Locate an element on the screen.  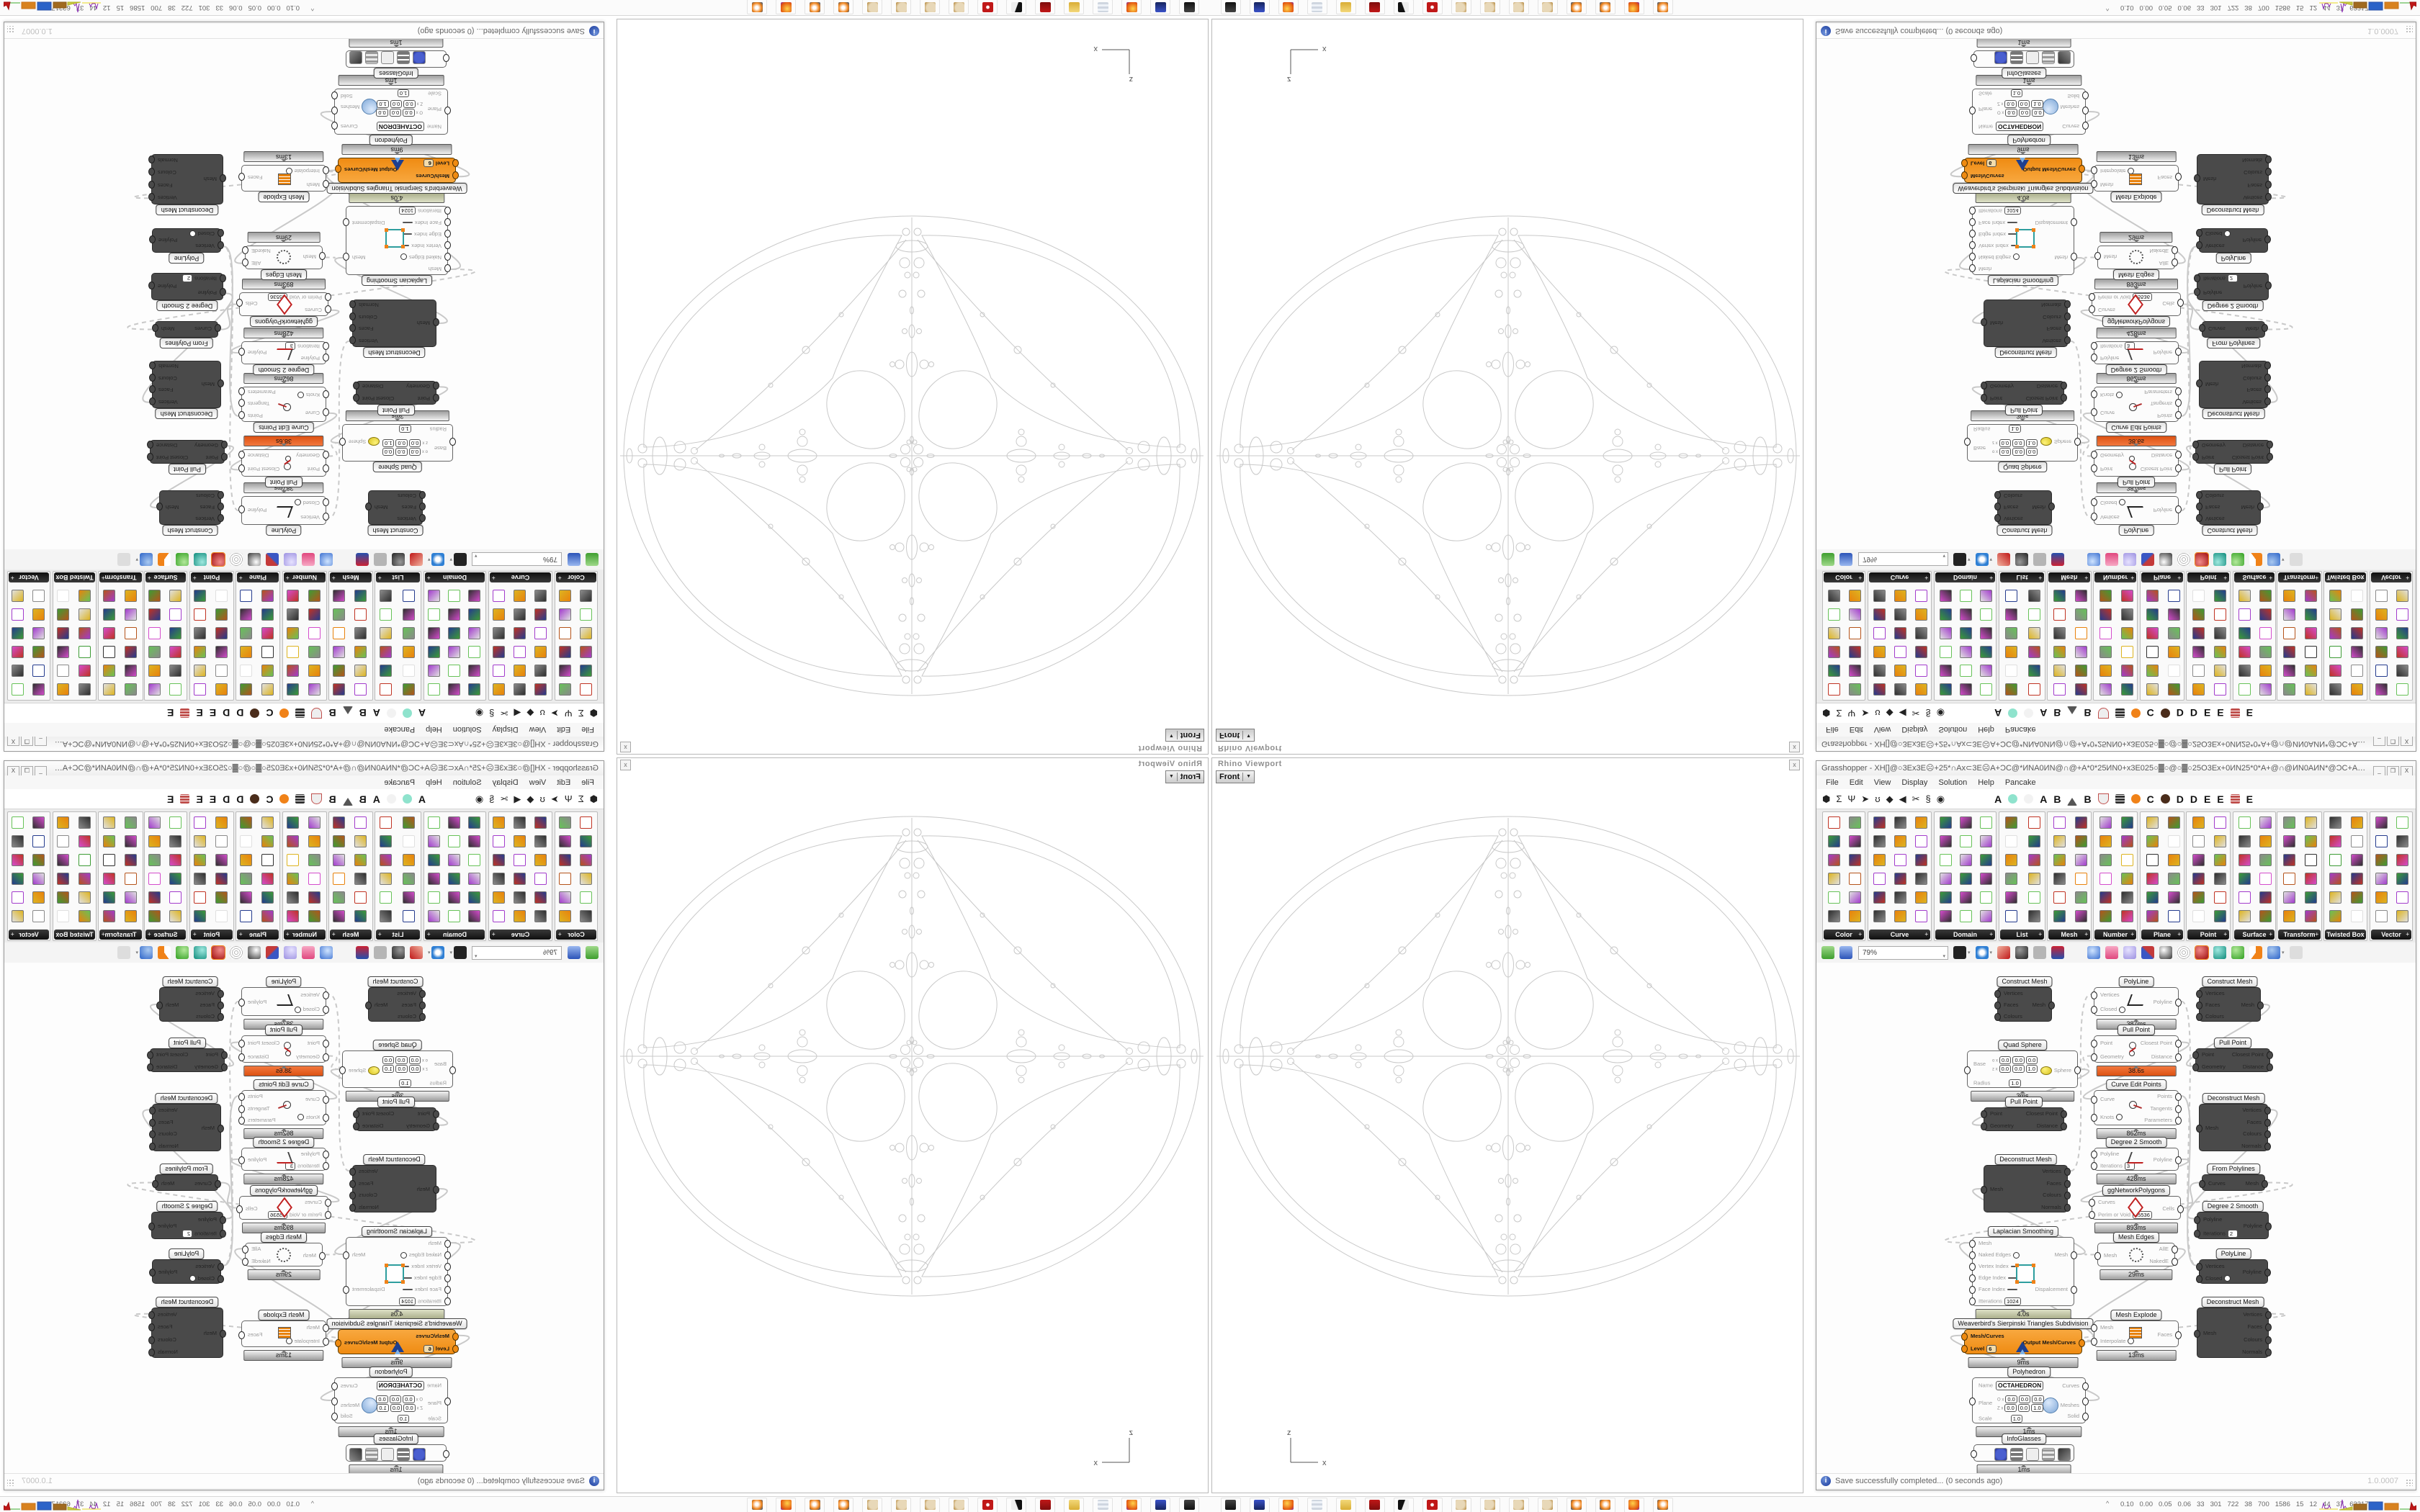
minimize-button: _ is located at coordinates (41, 771).